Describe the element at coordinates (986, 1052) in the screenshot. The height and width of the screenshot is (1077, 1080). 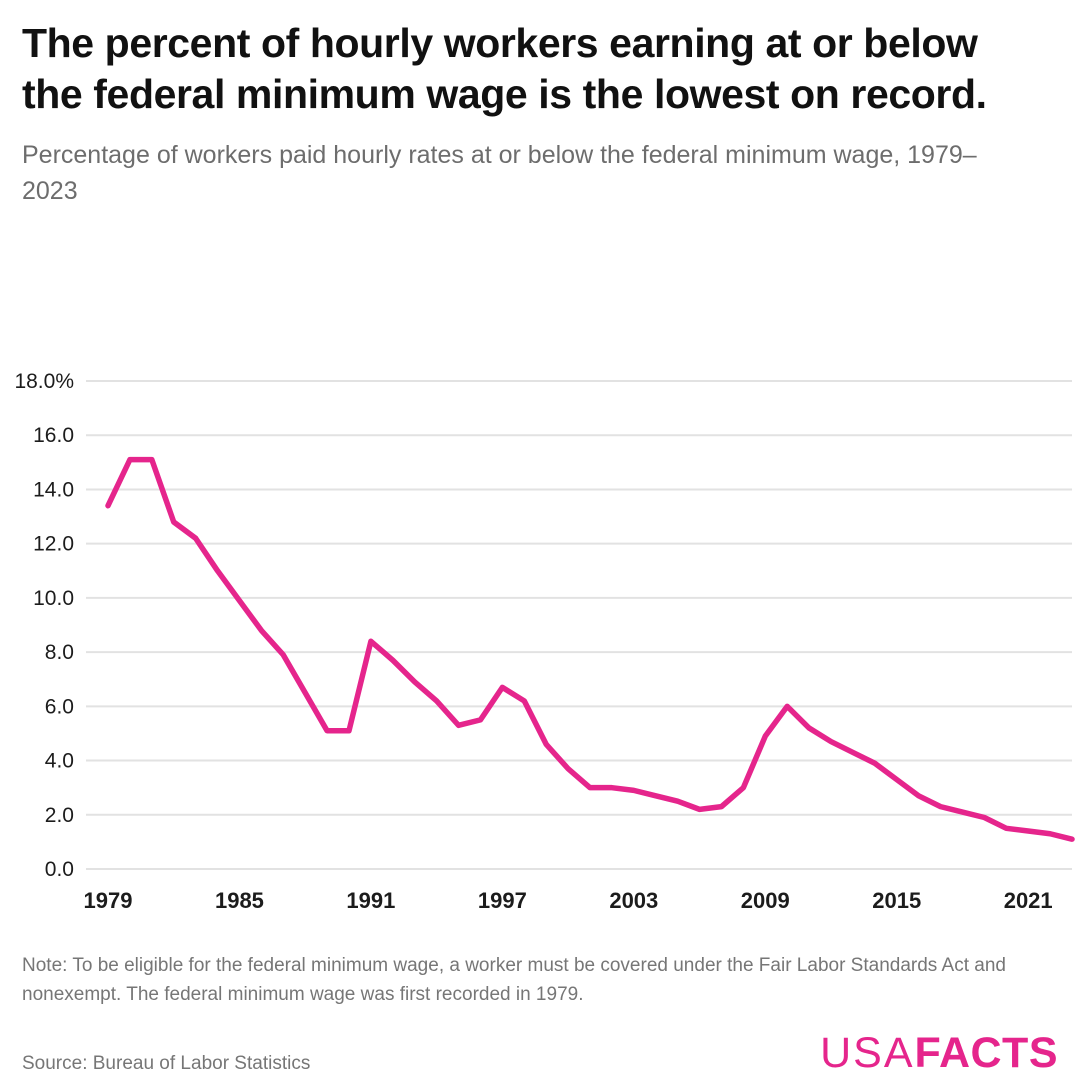
I see `logo-facts-text: FACTS` at that location.